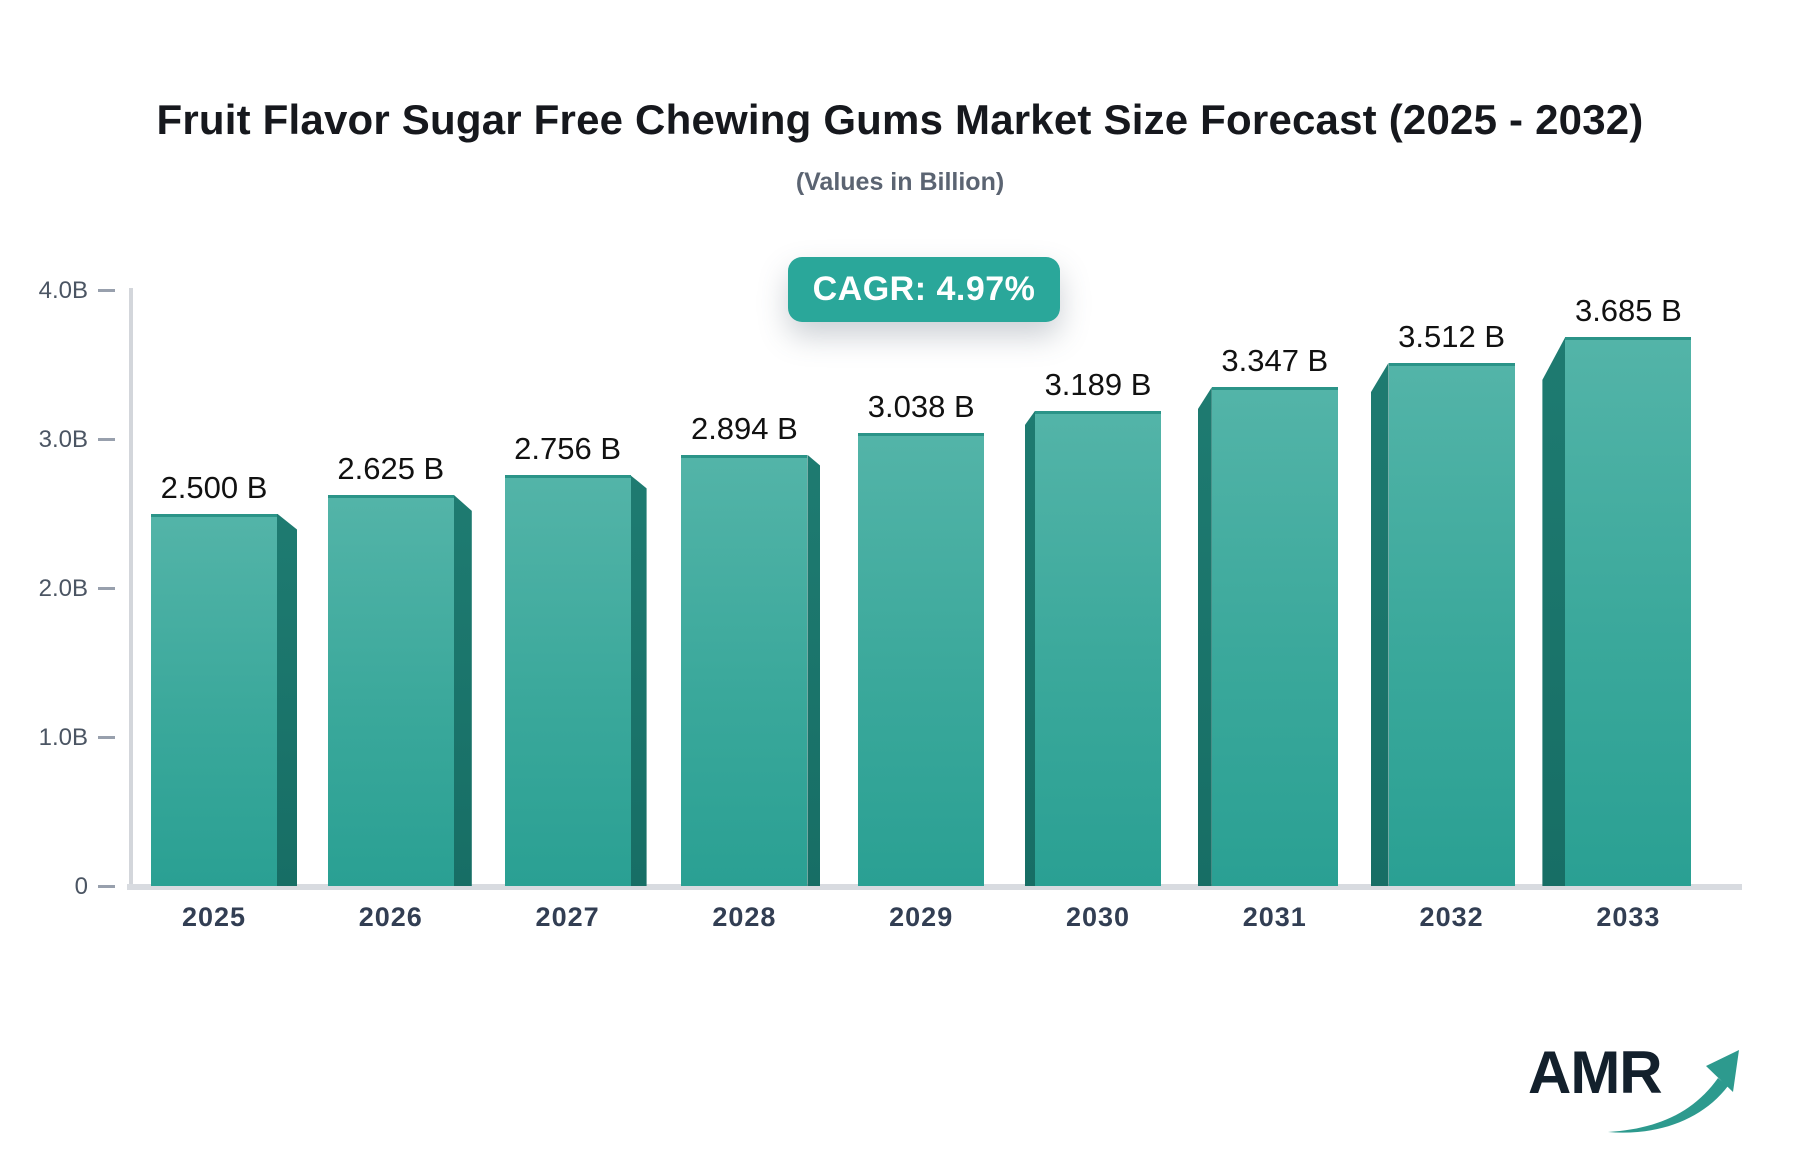 The height and width of the screenshot is (1156, 1800). I want to click on bar-2032-side-face, so click(1379, 624).